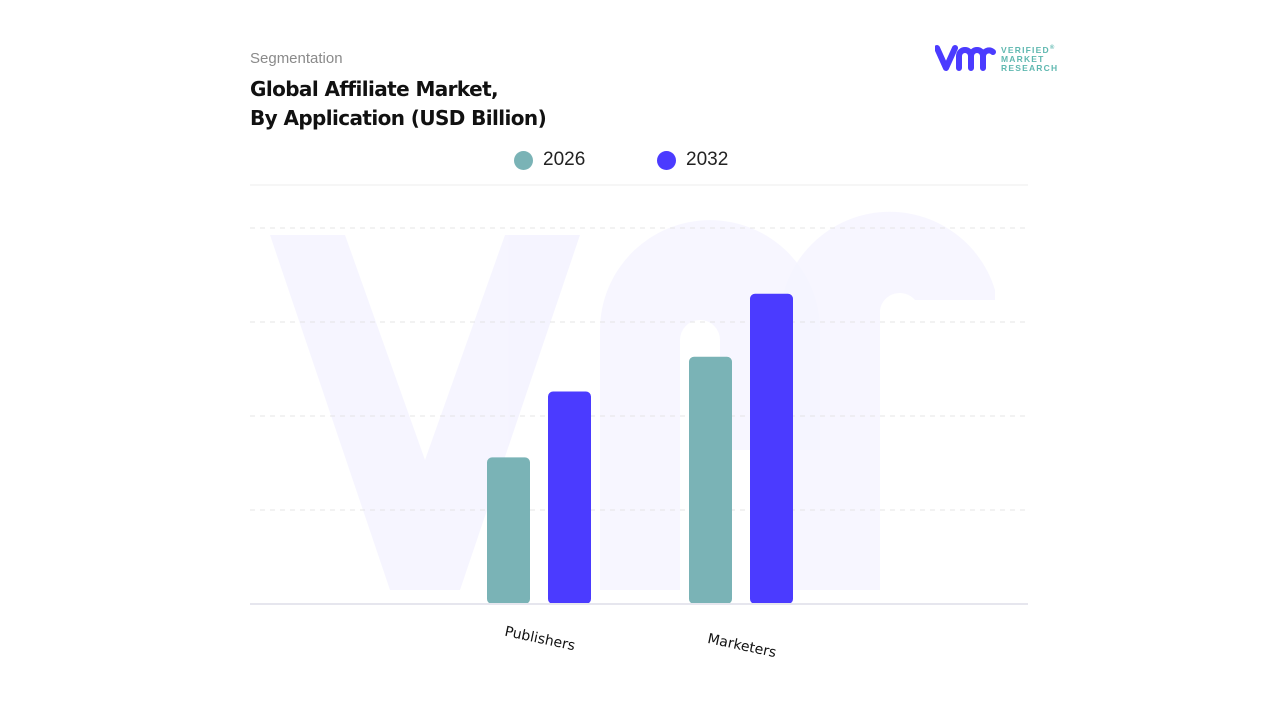 The width and height of the screenshot is (1280, 720). What do you see at coordinates (398, 118) in the screenshot?
I see `title-line-2: By Application (USD Billion)` at bounding box center [398, 118].